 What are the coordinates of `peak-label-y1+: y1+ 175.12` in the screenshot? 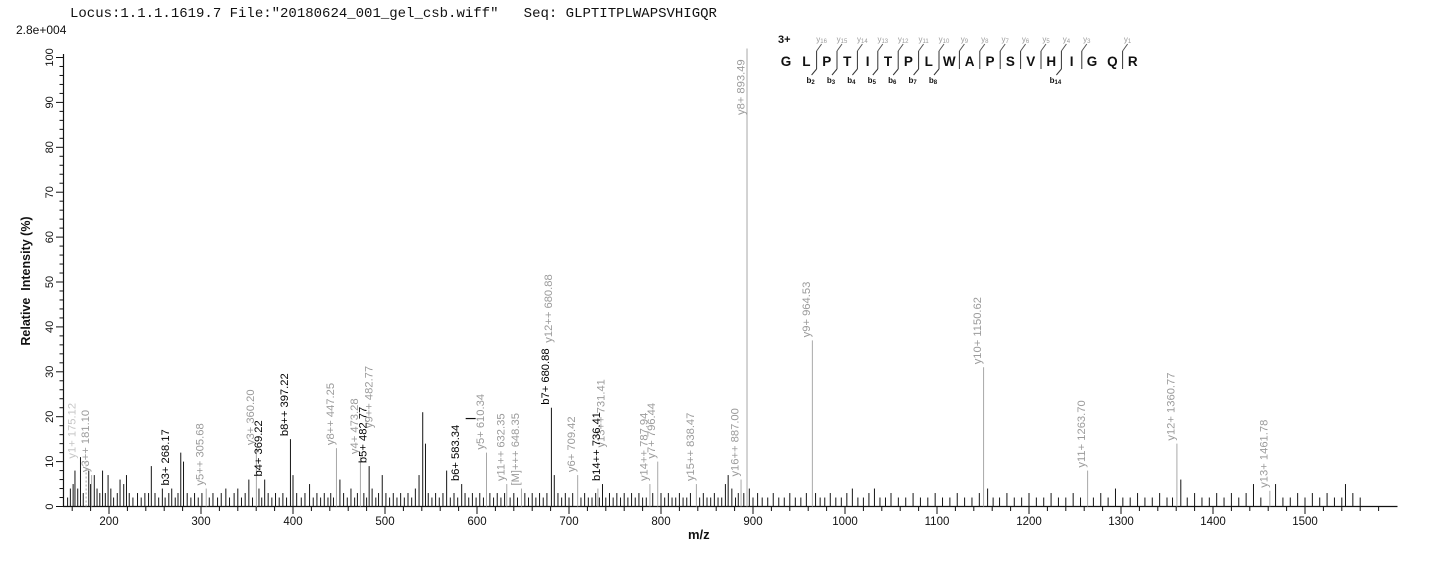 It's located at (73, 431).